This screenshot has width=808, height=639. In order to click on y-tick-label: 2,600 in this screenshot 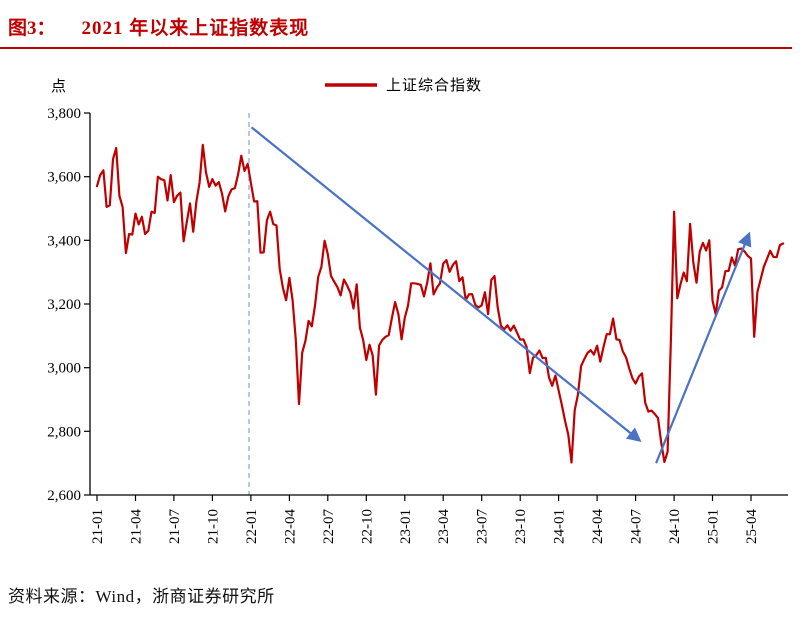, I will do `click(64, 496)`.